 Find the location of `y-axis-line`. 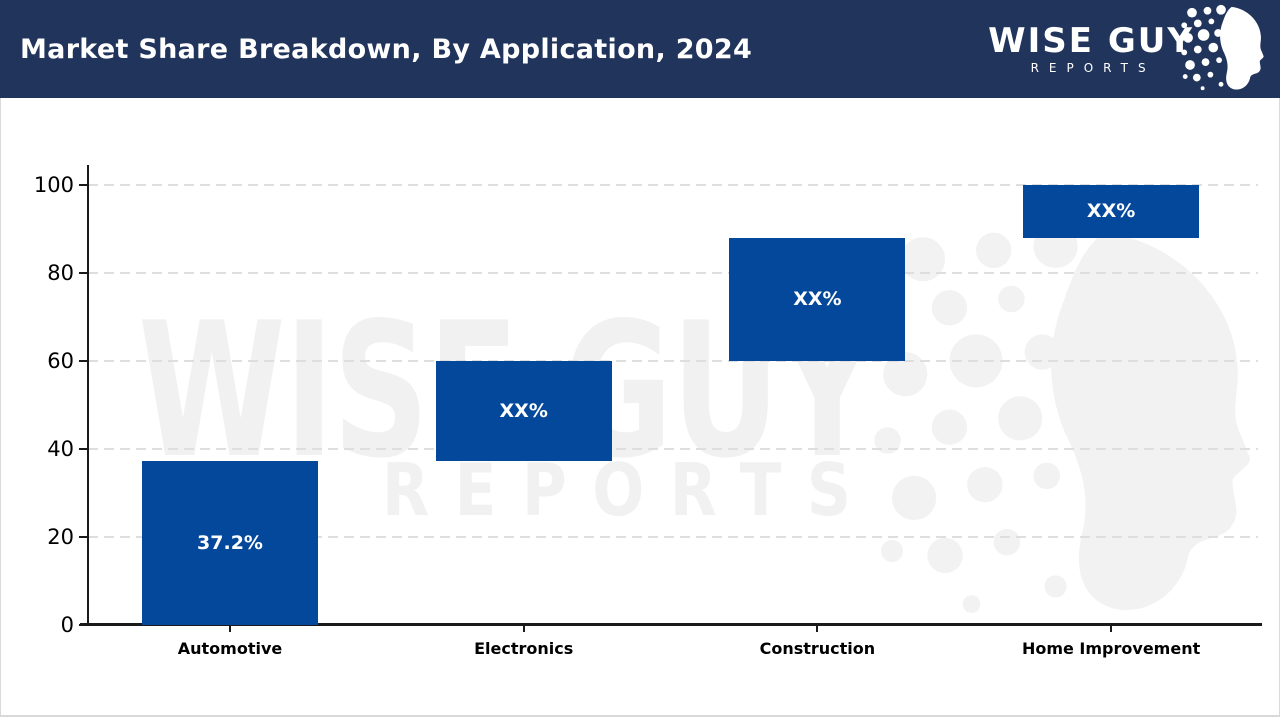

y-axis-line is located at coordinates (88, 395).